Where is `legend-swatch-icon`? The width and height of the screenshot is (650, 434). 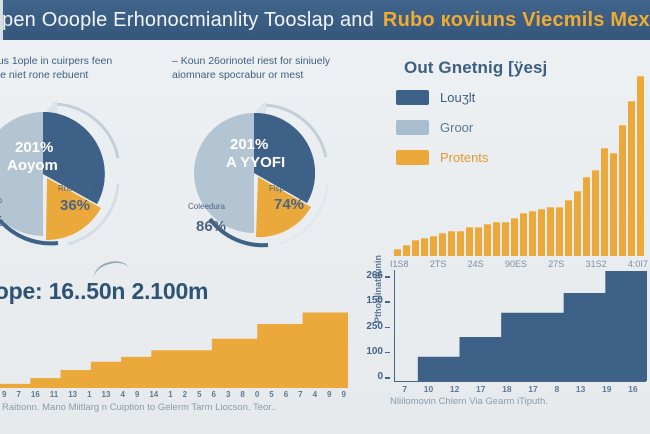 legend-swatch-icon is located at coordinates (412, 157).